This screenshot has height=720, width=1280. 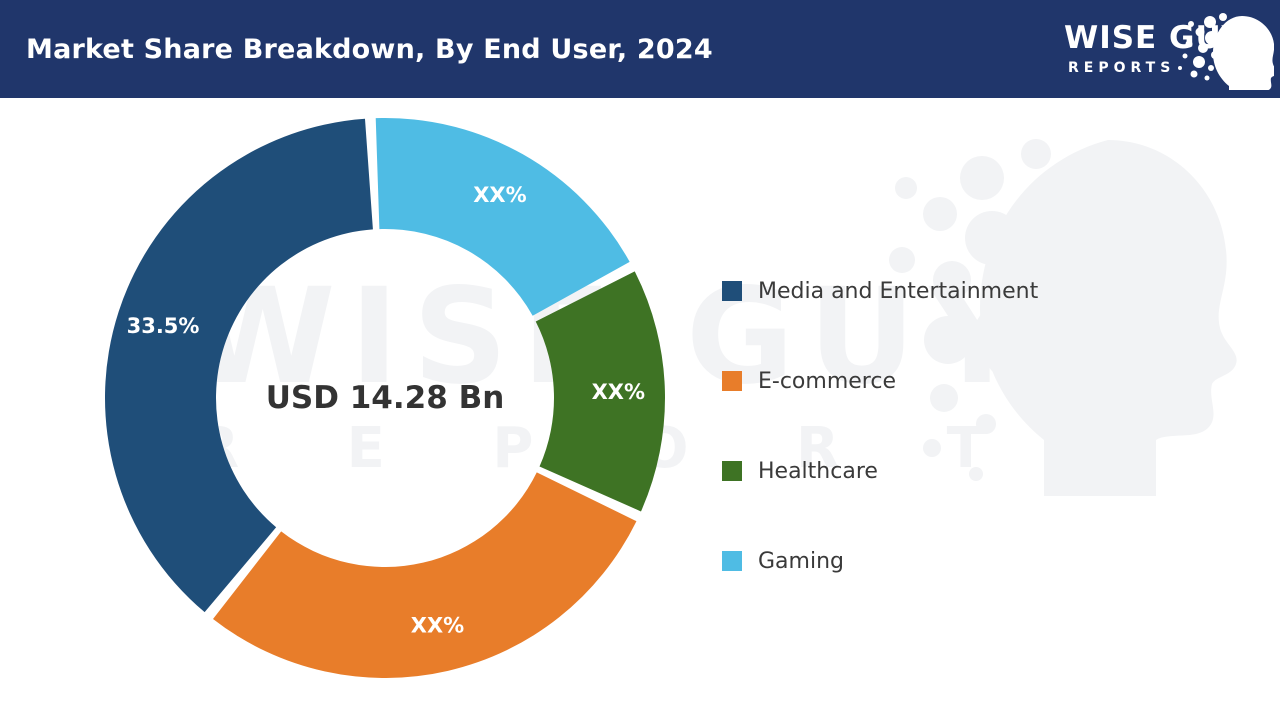 What do you see at coordinates (932, 561) in the screenshot?
I see `legend-item-gaming: Gaming` at bounding box center [932, 561].